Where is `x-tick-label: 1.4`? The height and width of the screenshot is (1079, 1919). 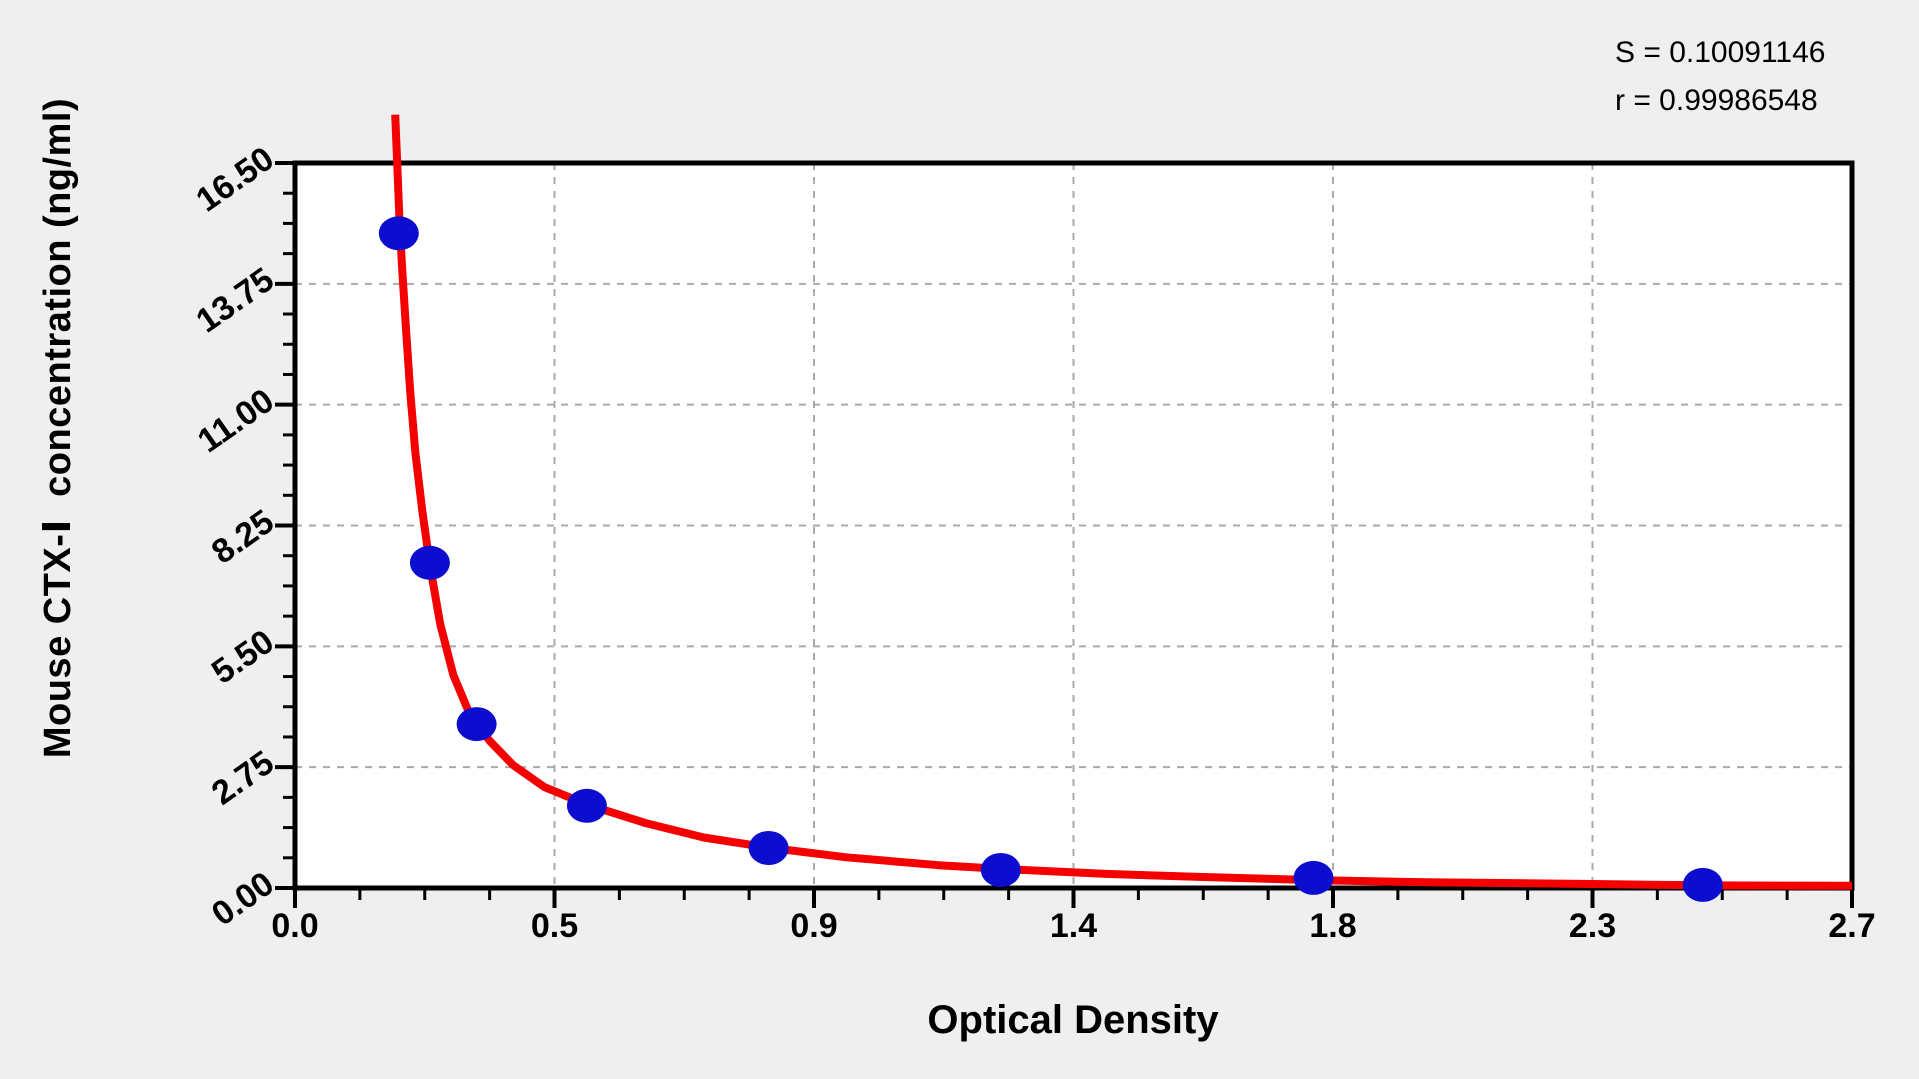
x-tick-label: 1.4 is located at coordinates (1073, 926).